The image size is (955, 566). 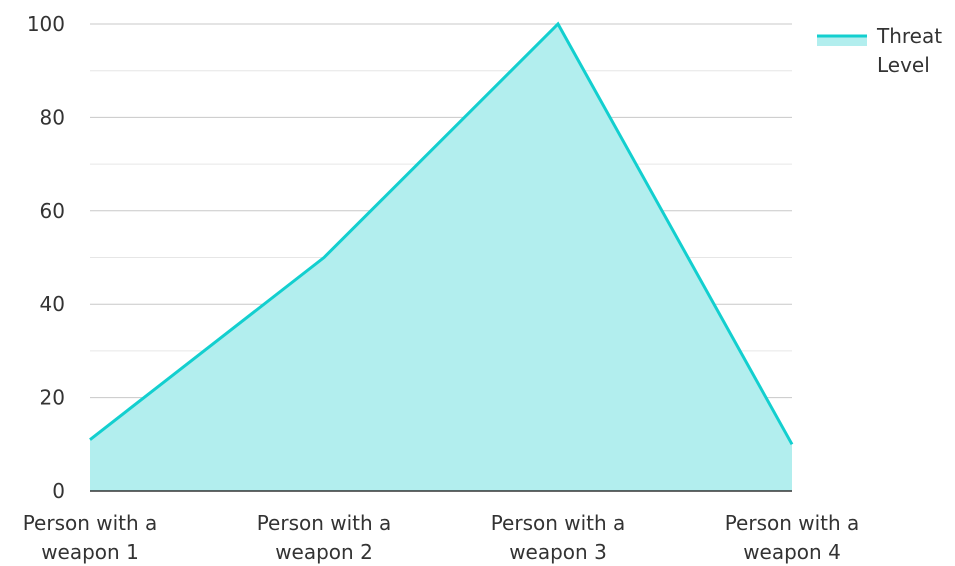 I want to click on legend-label-threat-level: Threat Level, so click(x=909, y=50).